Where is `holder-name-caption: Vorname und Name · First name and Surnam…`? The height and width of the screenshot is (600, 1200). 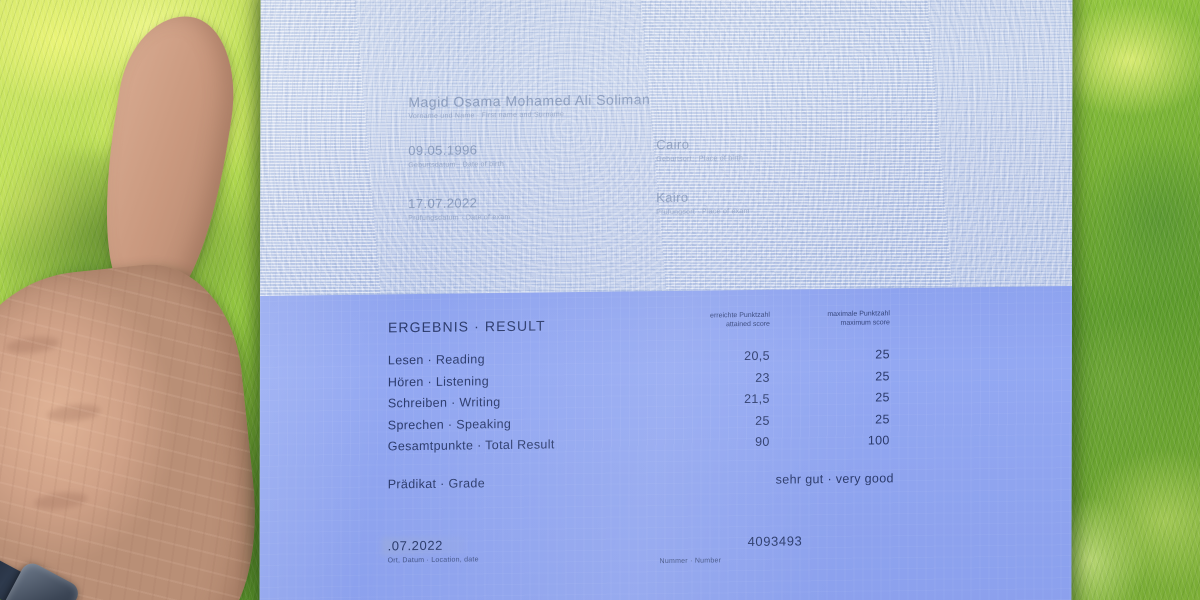 holder-name-caption: Vorname und Name · First name and Surnam… is located at coordinates (486, 116).